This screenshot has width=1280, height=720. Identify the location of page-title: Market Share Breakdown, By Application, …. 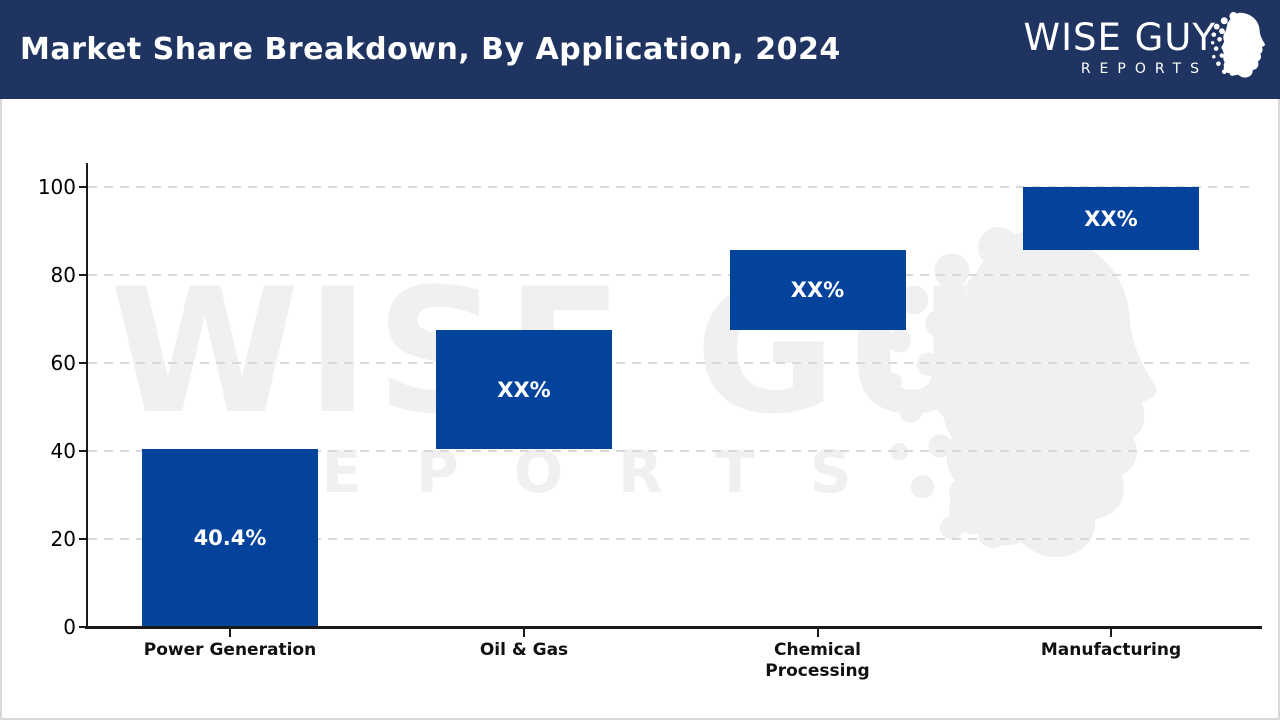
(430, 49).